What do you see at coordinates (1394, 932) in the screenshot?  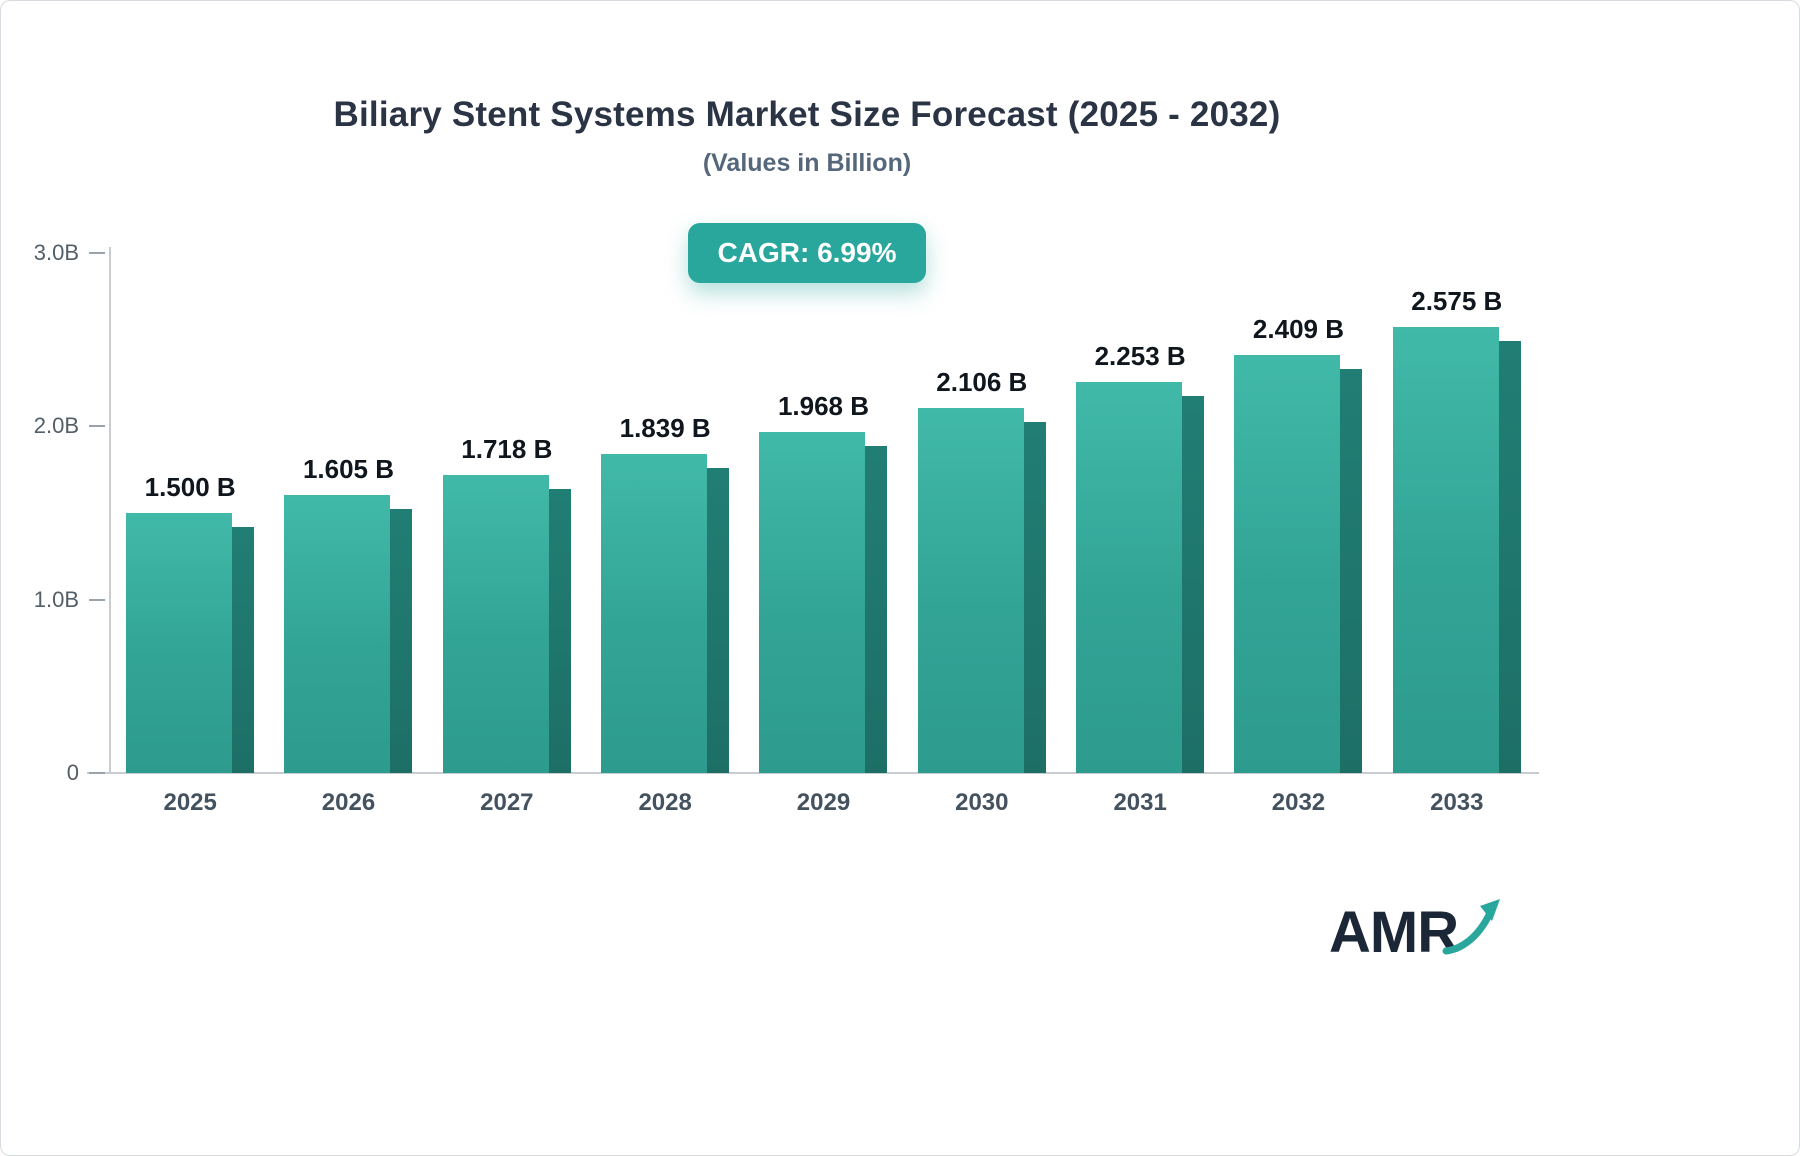 I see `logo-text: AMR` at bounding box center [1394, 932].